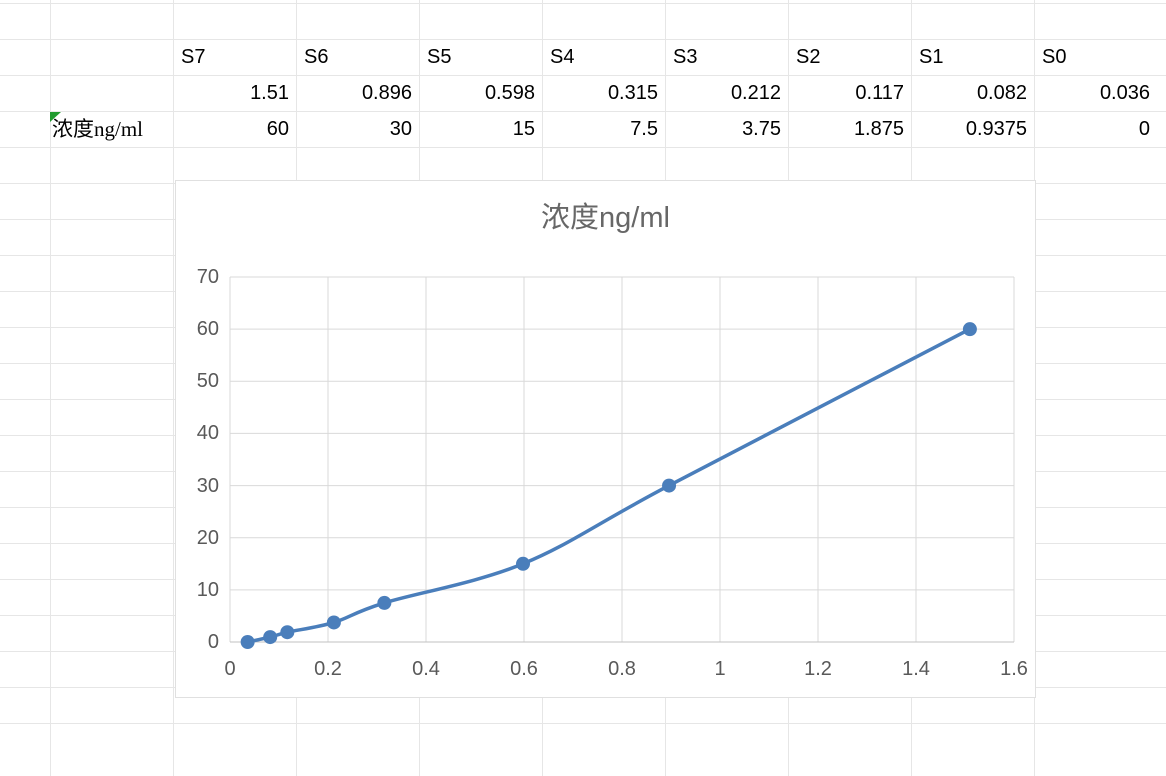 This screenshot has width=1166, height=776. I want to click on cell-conc: 1.875, so click(878, 129).